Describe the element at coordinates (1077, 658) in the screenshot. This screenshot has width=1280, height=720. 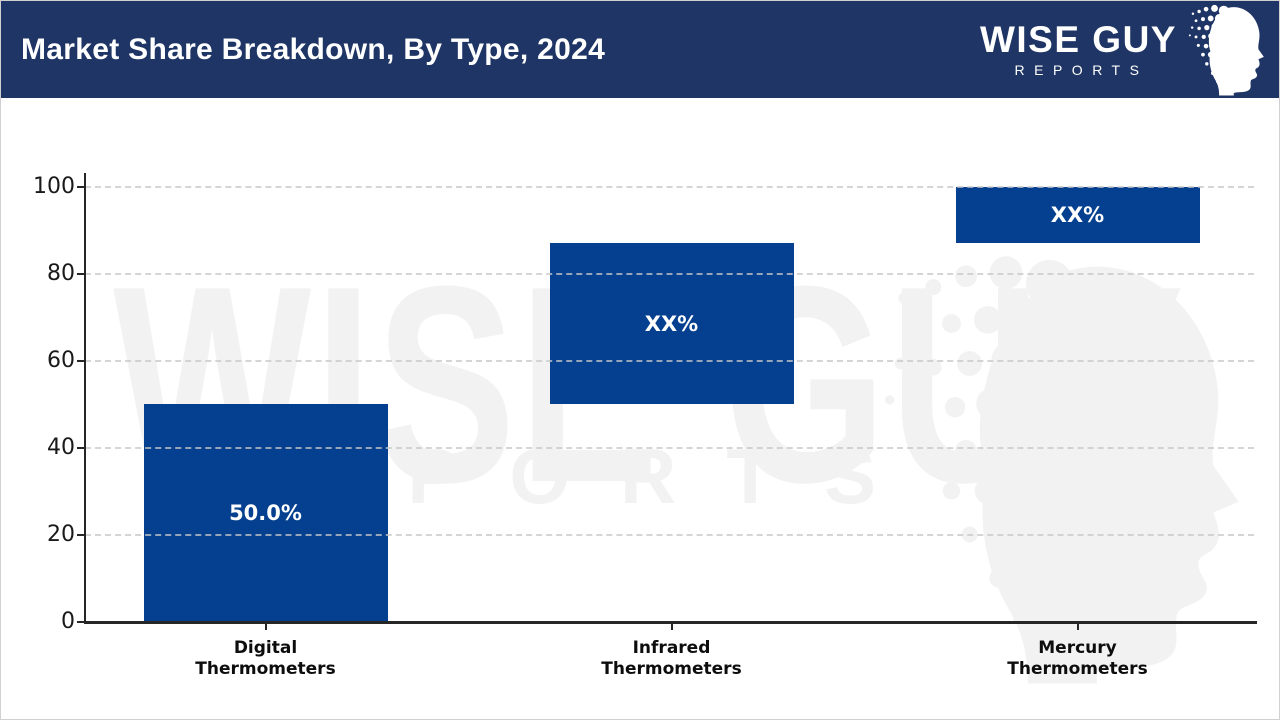
I see `x-category-label: Mercury Thermometers` at that location.